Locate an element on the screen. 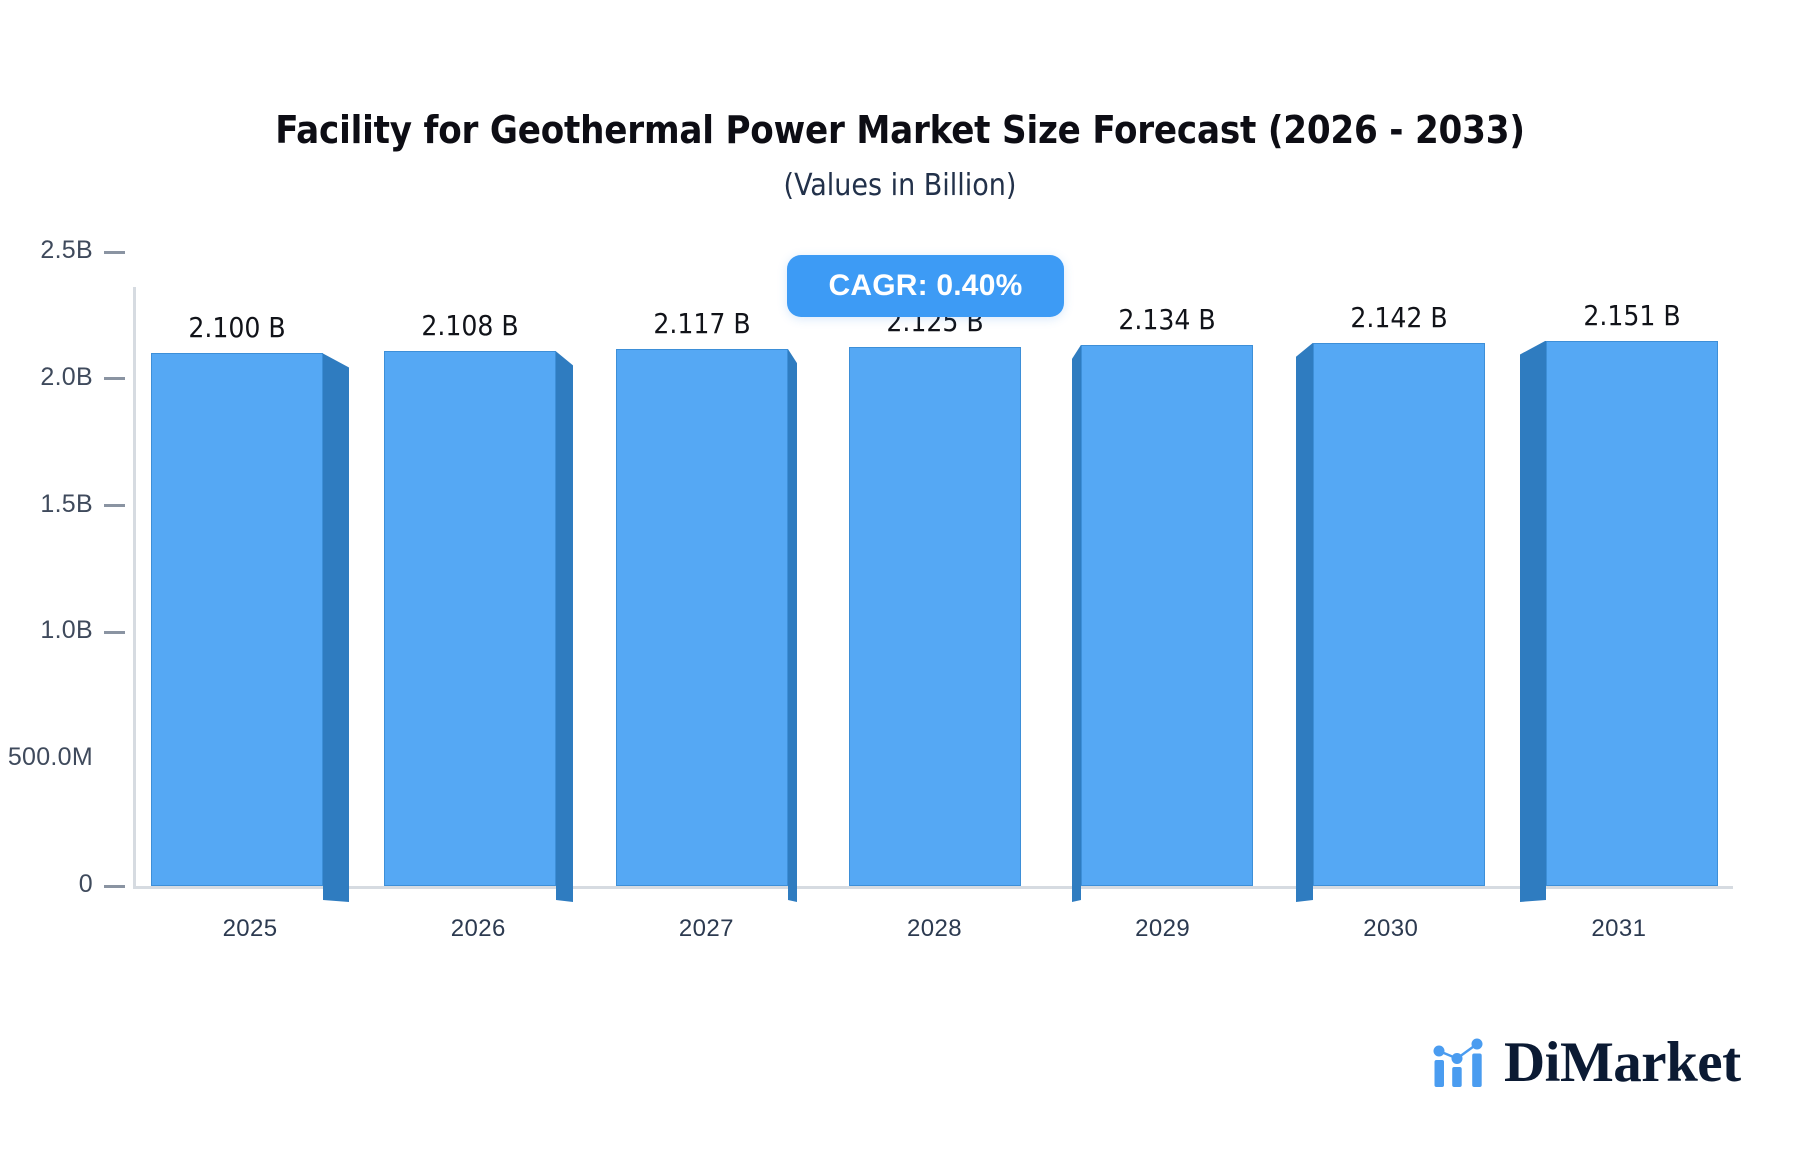  value-label-2031: 2.151 B is located at coordinates (1632, 315).